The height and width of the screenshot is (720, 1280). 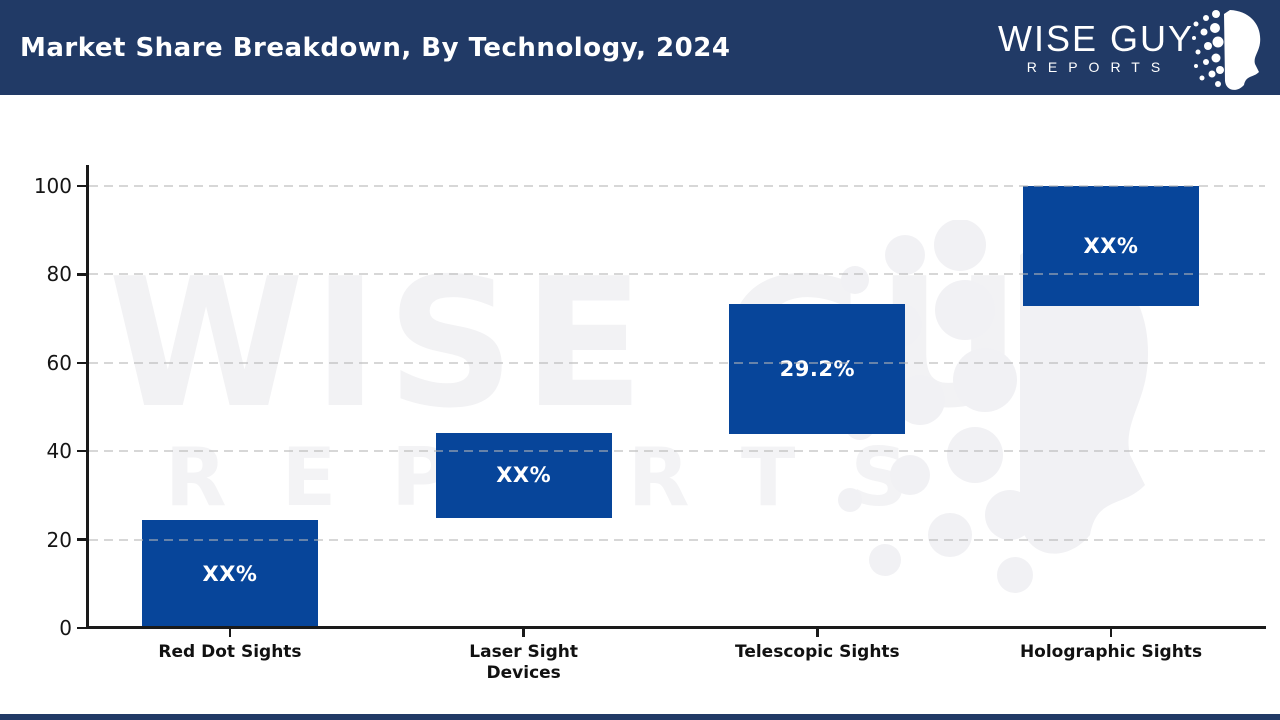 I want to click on logo-text: WISE GUY REPORTS, so click(x=1095, y=46).